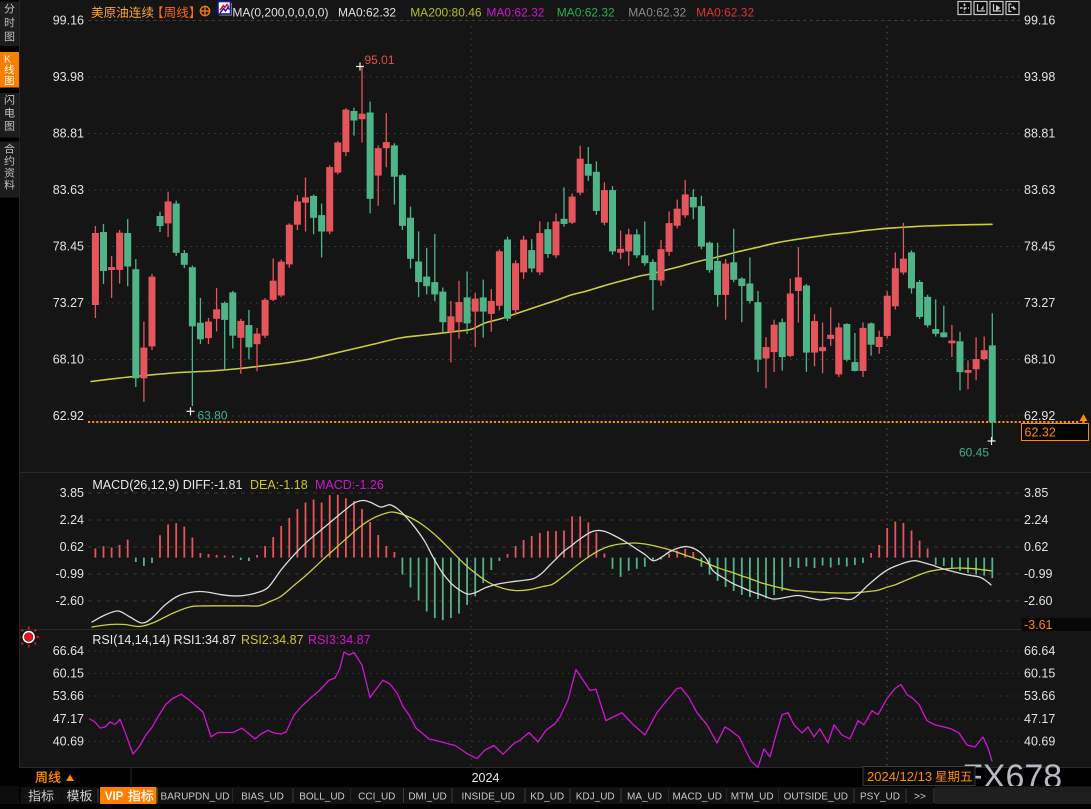 Image resolution: width=1091 pixels, height=809 pixels. What do you see at coordinates (547, 797) in the screenshot?
I see `svg-text: KD_UD` at bounding box center [547, 797].